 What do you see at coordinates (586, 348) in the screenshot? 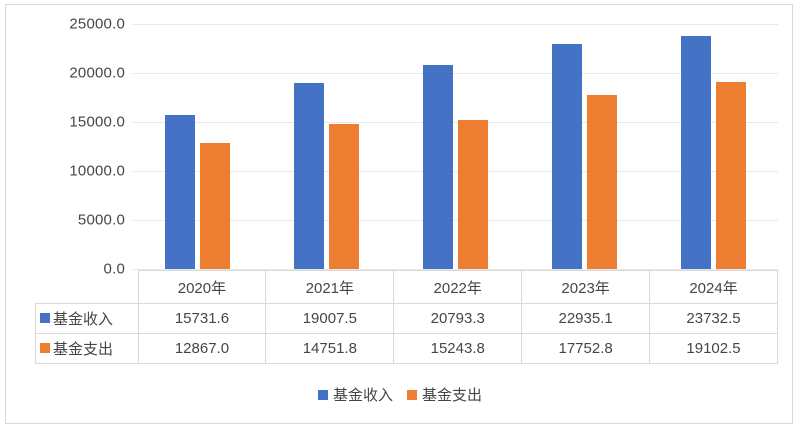
I see `table-cell: 17752.8` at bounding box center [586, 348].